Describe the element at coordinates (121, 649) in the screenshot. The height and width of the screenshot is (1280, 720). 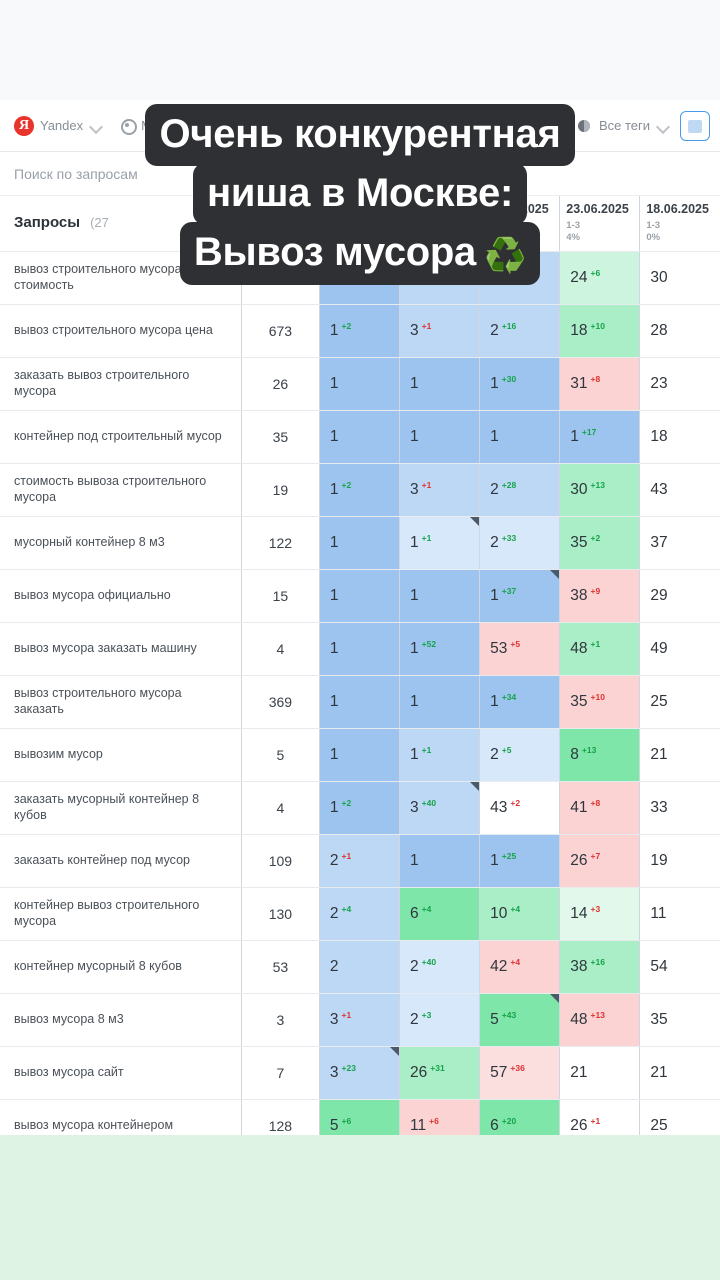
I see `keyword-cell: вывоз мусора заказать машину` at that location.